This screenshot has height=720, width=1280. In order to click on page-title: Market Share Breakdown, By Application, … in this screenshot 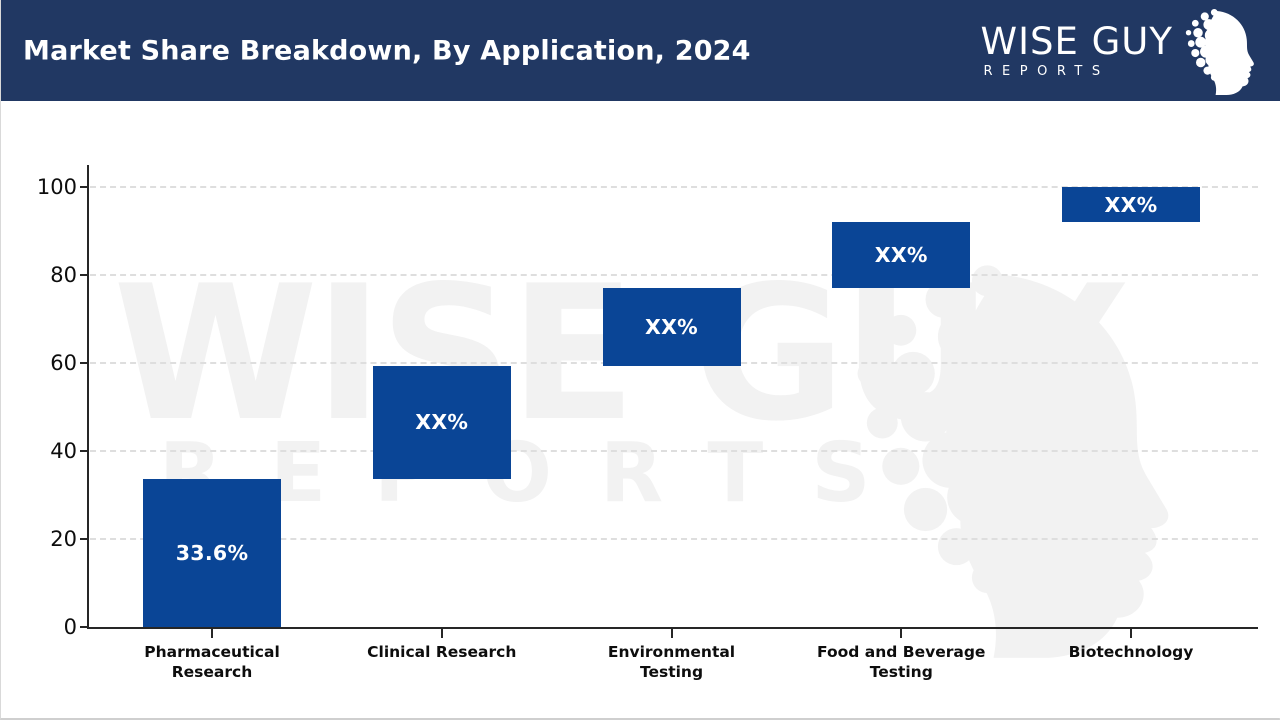, I will do `click(387, 50)`.